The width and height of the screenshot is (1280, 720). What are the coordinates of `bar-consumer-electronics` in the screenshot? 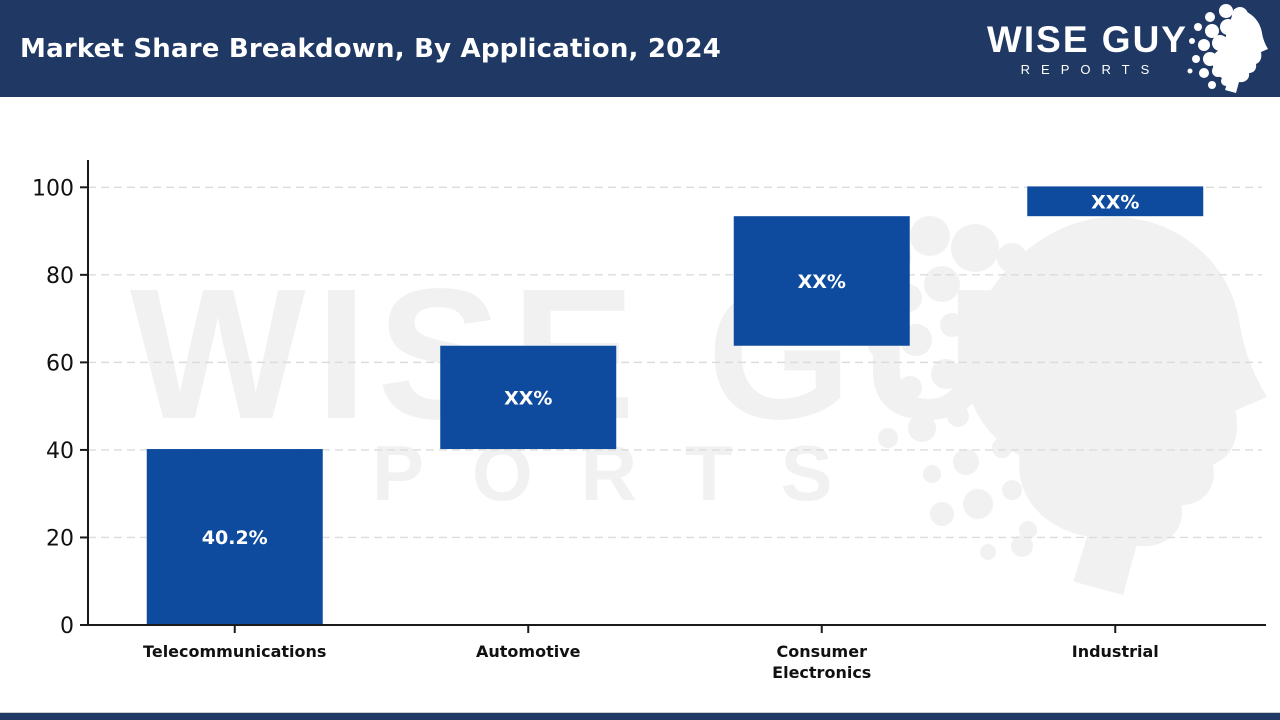 It's located at (821, 281).